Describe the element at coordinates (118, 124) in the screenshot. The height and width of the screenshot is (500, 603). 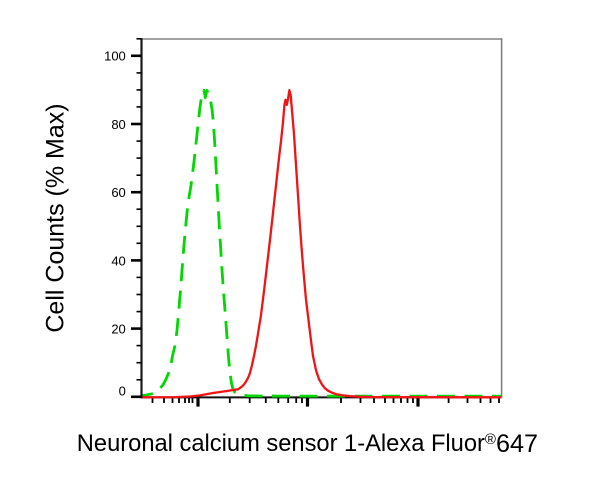
I see `svg-text: 80` at that location.